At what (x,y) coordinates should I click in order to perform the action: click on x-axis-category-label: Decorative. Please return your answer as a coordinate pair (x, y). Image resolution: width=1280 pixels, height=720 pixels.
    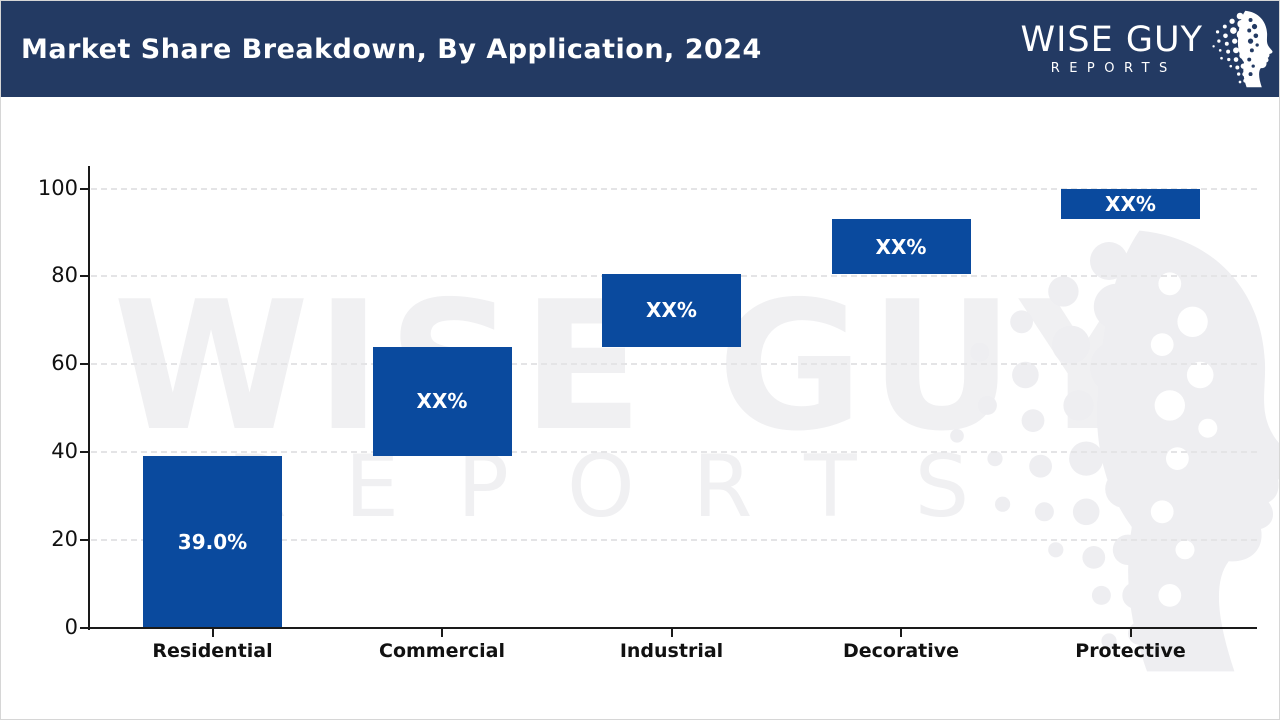
    Looking at the image, I should click on (901, 651).